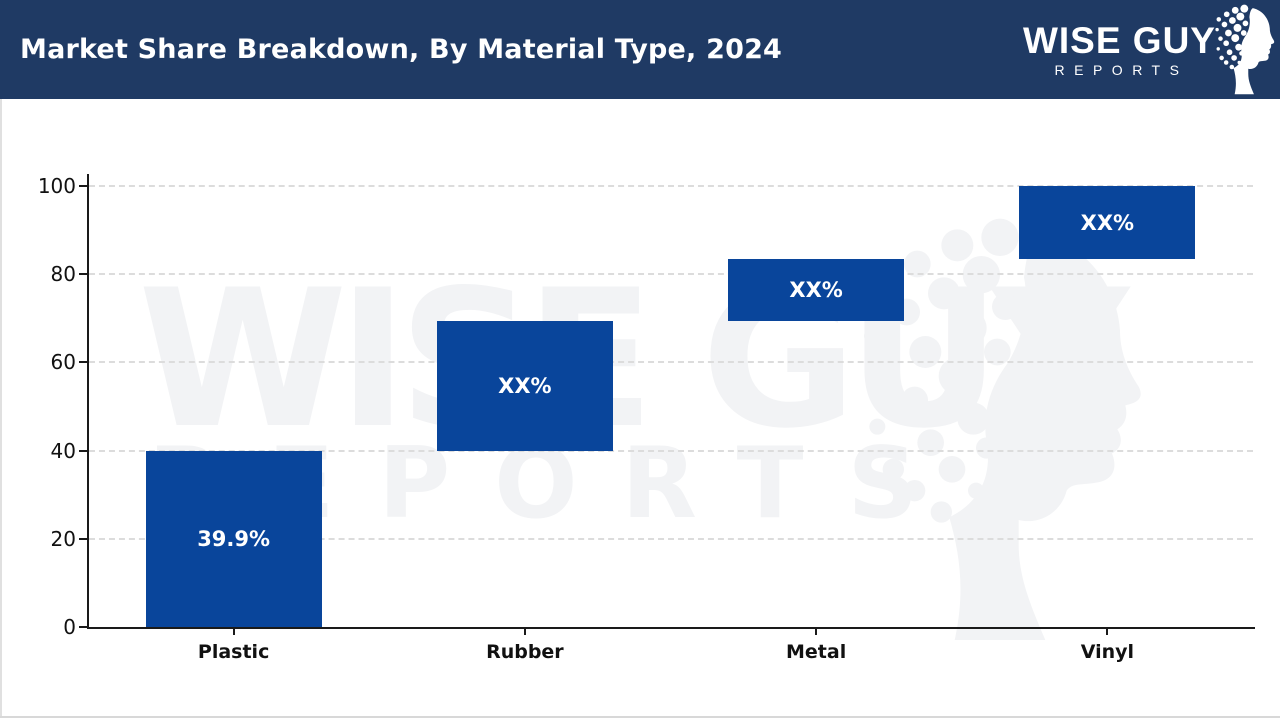  I want to click on x-axis-line, so click(671, 628).